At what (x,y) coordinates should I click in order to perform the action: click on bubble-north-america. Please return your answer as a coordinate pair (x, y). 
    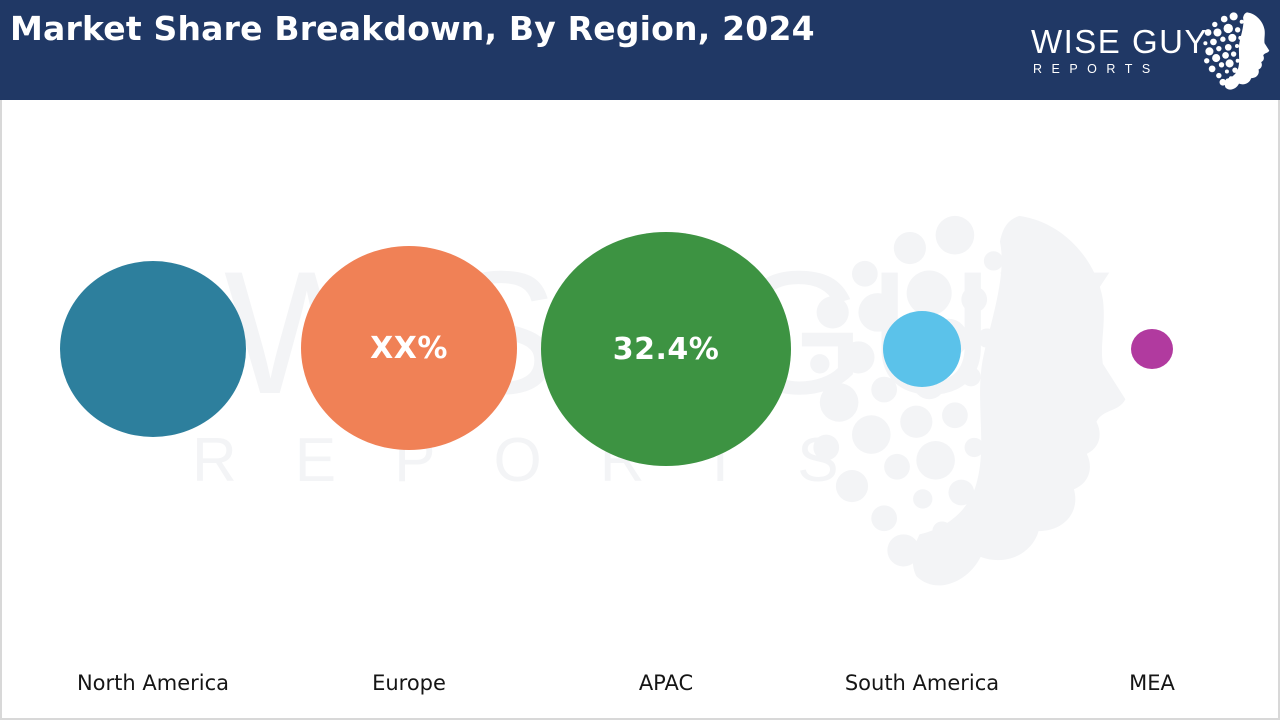
    Looking at the image, I should click on (153, 349).